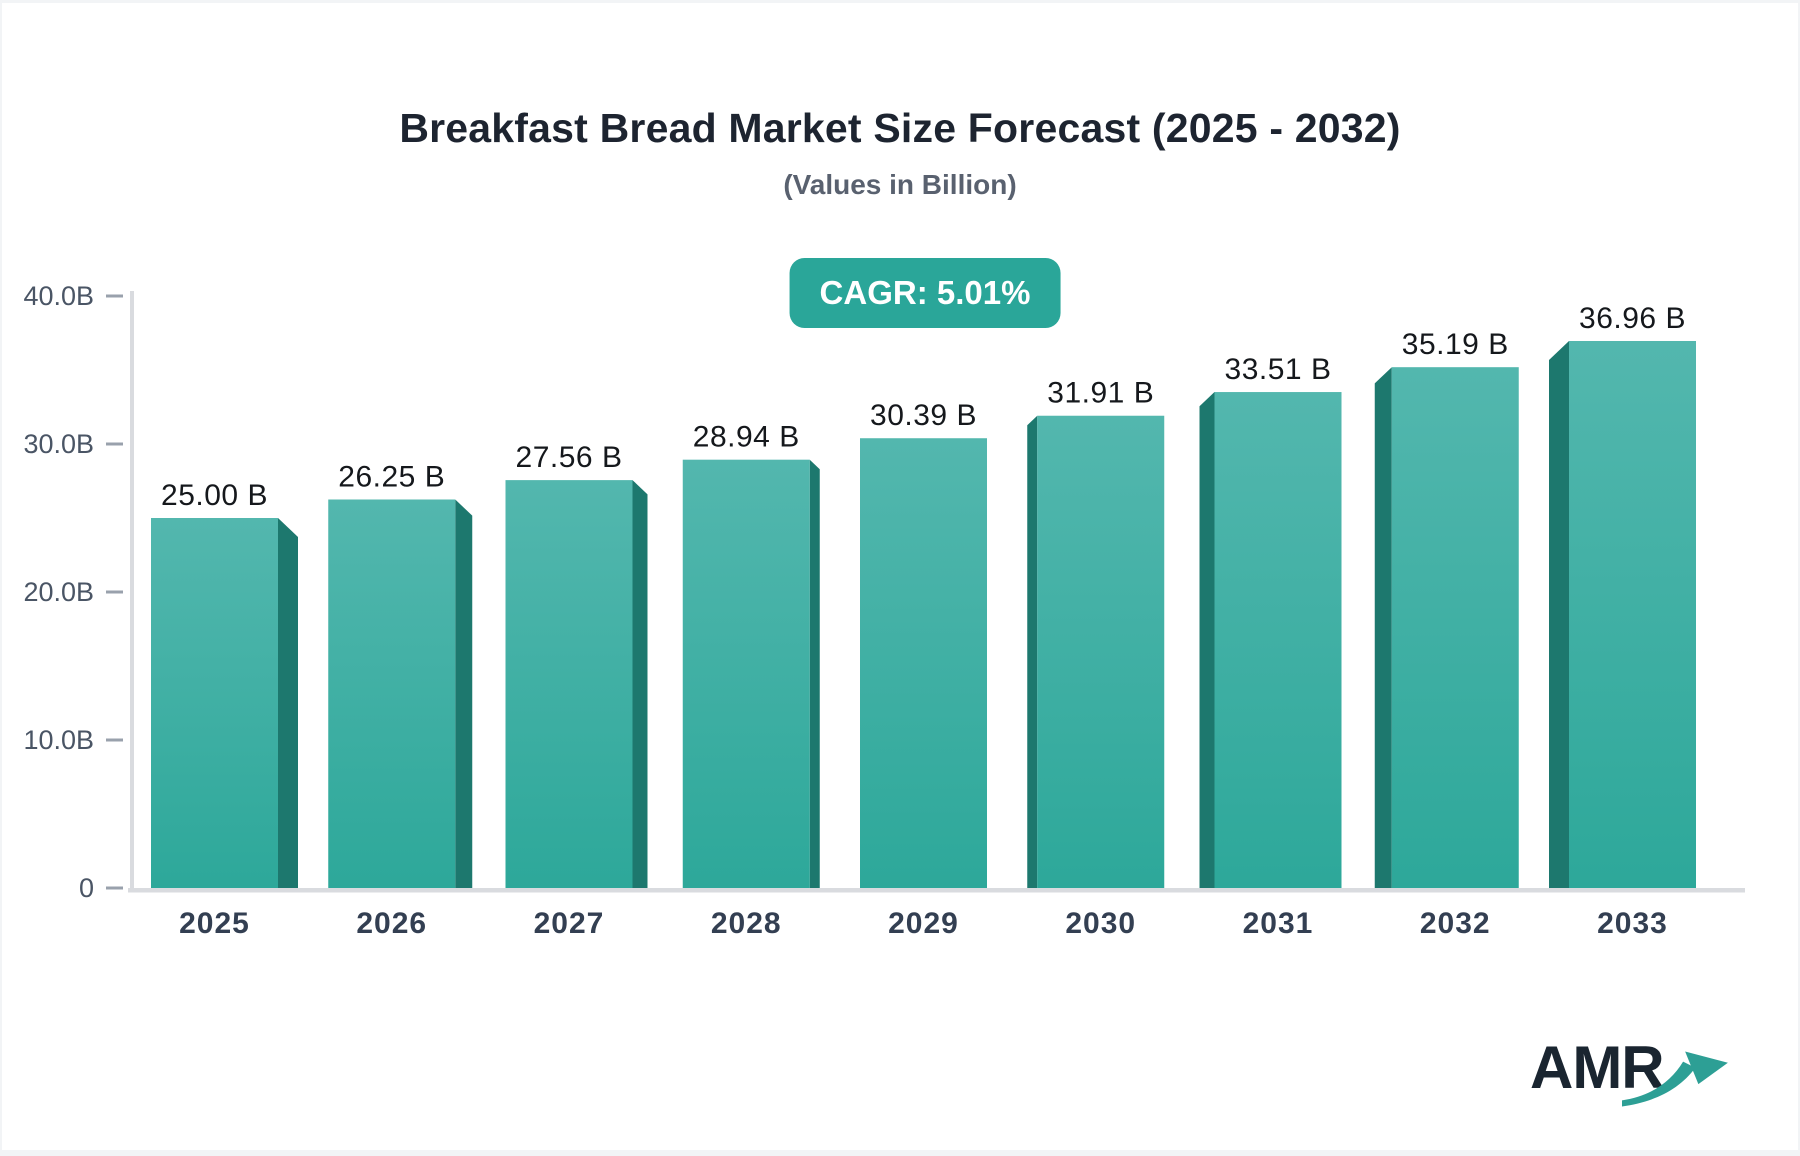 Image resolution: width=1800 pixels, height=1156 pixels. I want to click on y-tick-label-30.0B: 30.0B, so click(58, 444).